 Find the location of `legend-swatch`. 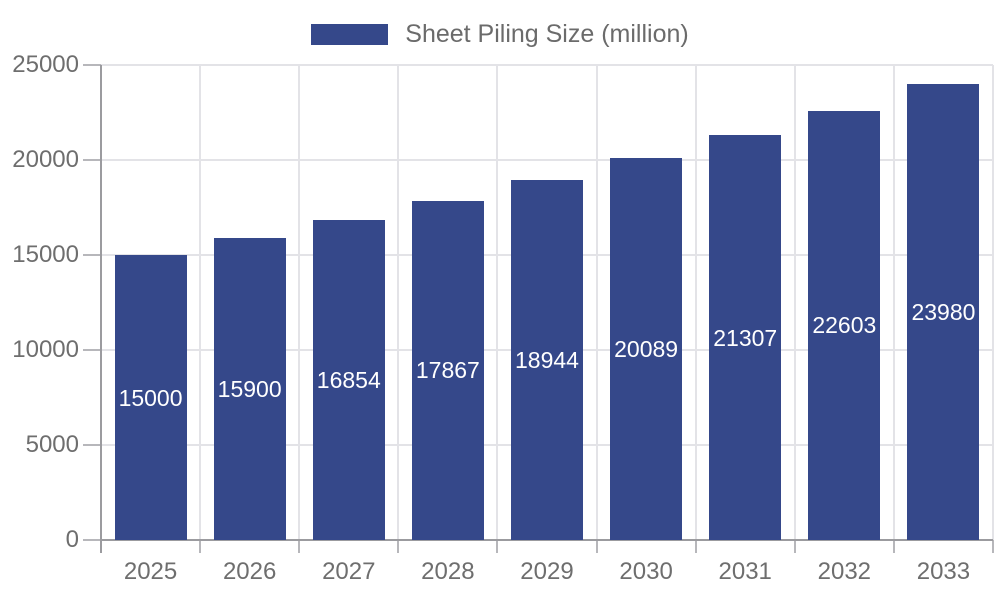

legend-swatch is located at coordinates (350, 34).